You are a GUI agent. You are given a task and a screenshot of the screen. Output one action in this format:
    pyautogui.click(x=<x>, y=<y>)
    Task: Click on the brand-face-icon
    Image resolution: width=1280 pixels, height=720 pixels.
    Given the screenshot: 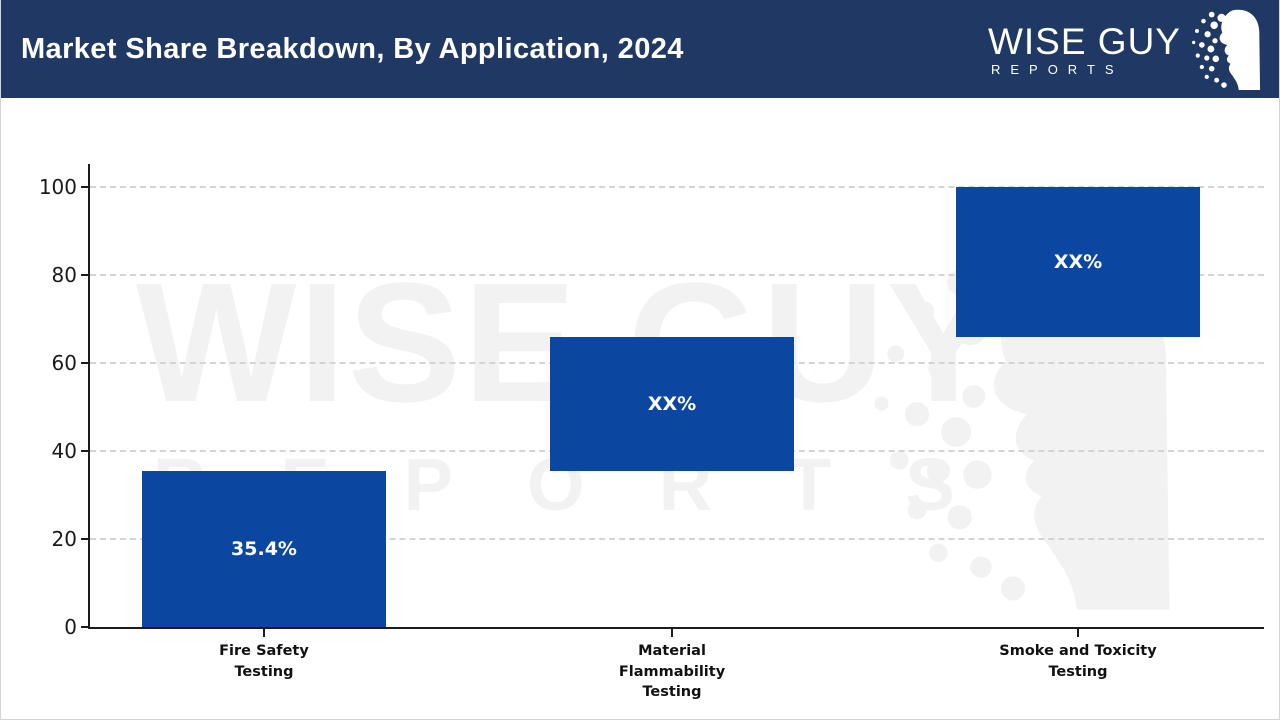 What is the action you would take?
    pyautogui.click(x=1226, y=49)
    